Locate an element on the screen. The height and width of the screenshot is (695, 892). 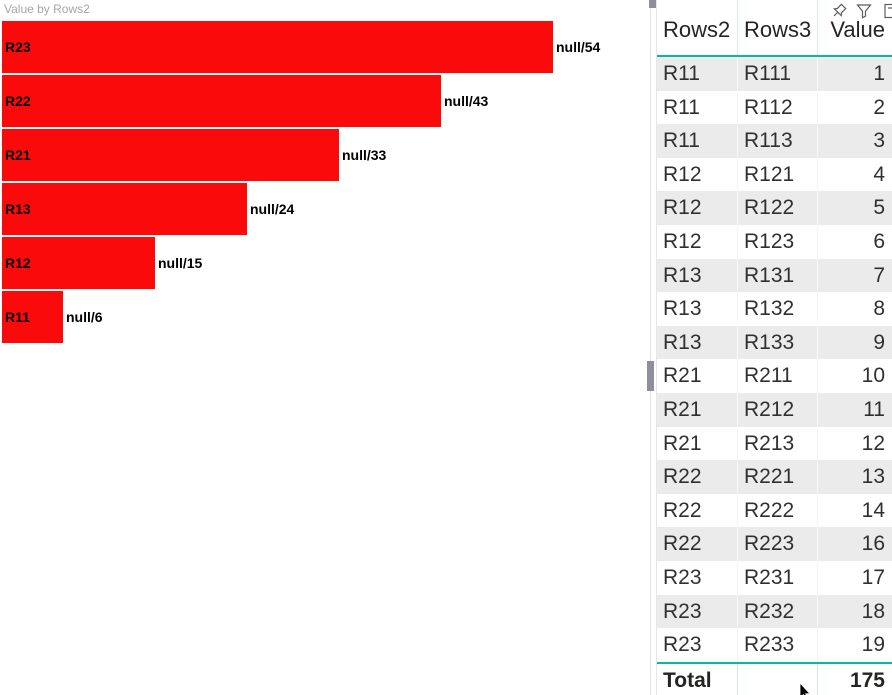
cell-rows3: R113 is located at coordinates (778, 141).